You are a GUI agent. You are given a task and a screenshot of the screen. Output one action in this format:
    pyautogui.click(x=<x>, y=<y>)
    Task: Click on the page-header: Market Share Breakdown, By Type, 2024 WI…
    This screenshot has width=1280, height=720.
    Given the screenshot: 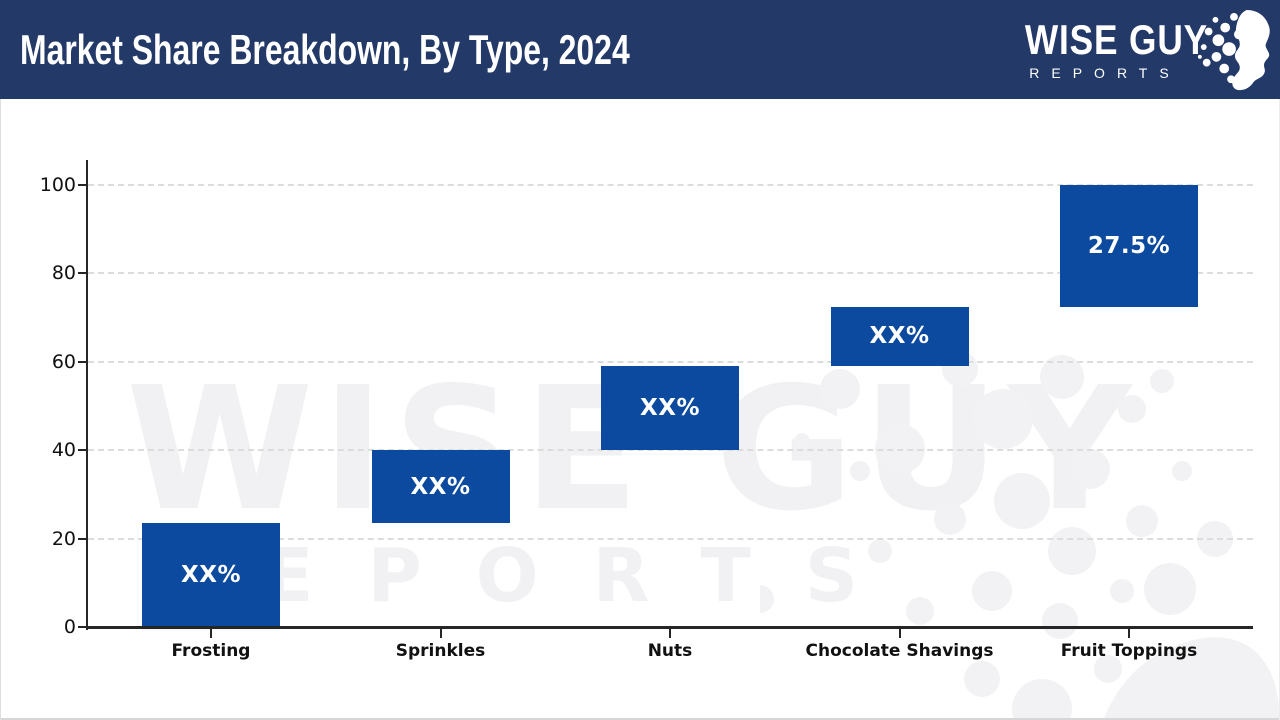 What is the action you would take?
    pyautogui.click(x=640, y=49)
    